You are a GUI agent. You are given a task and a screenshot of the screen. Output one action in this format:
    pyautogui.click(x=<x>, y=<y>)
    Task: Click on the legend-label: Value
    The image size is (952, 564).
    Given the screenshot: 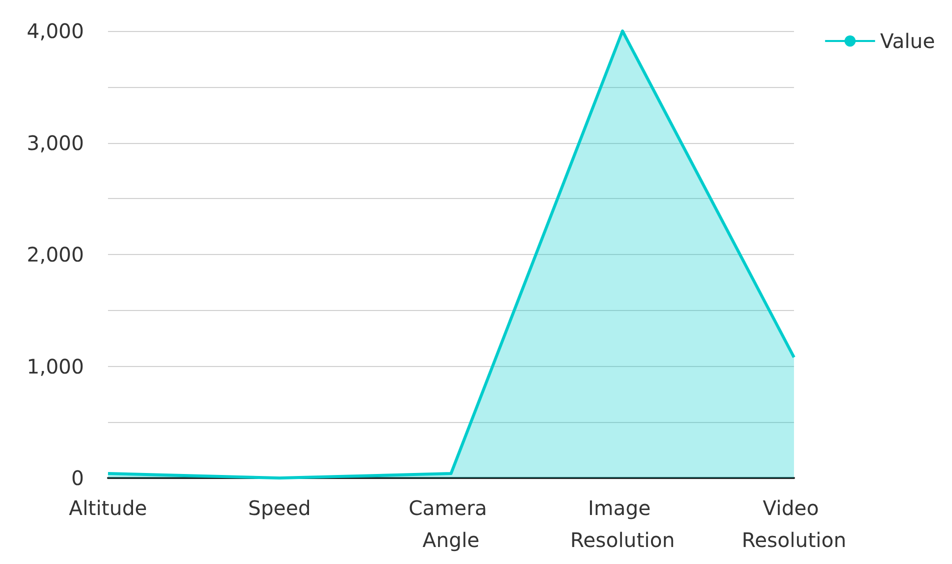 What is the action you would take?
    pyautogui.click(x=907, y=41)
    